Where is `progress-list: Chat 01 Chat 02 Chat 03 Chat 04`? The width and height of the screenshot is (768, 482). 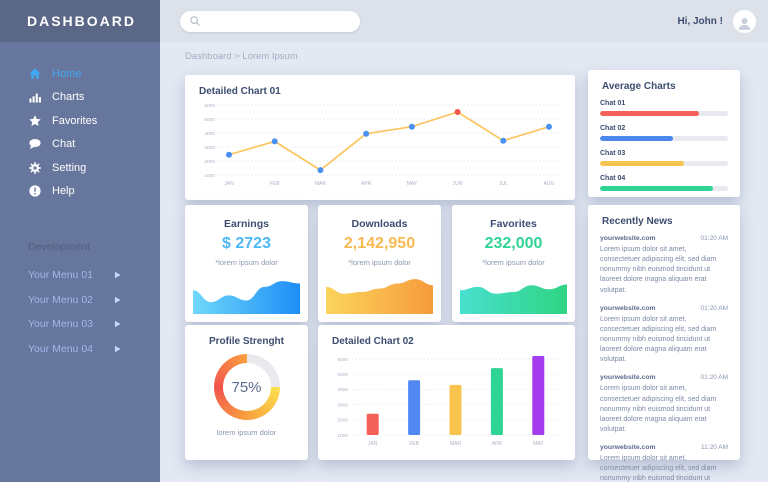 progress-list: Chat 01 Chat 02 Chat 03 Chat 04 is located at coordinates (664, 141).